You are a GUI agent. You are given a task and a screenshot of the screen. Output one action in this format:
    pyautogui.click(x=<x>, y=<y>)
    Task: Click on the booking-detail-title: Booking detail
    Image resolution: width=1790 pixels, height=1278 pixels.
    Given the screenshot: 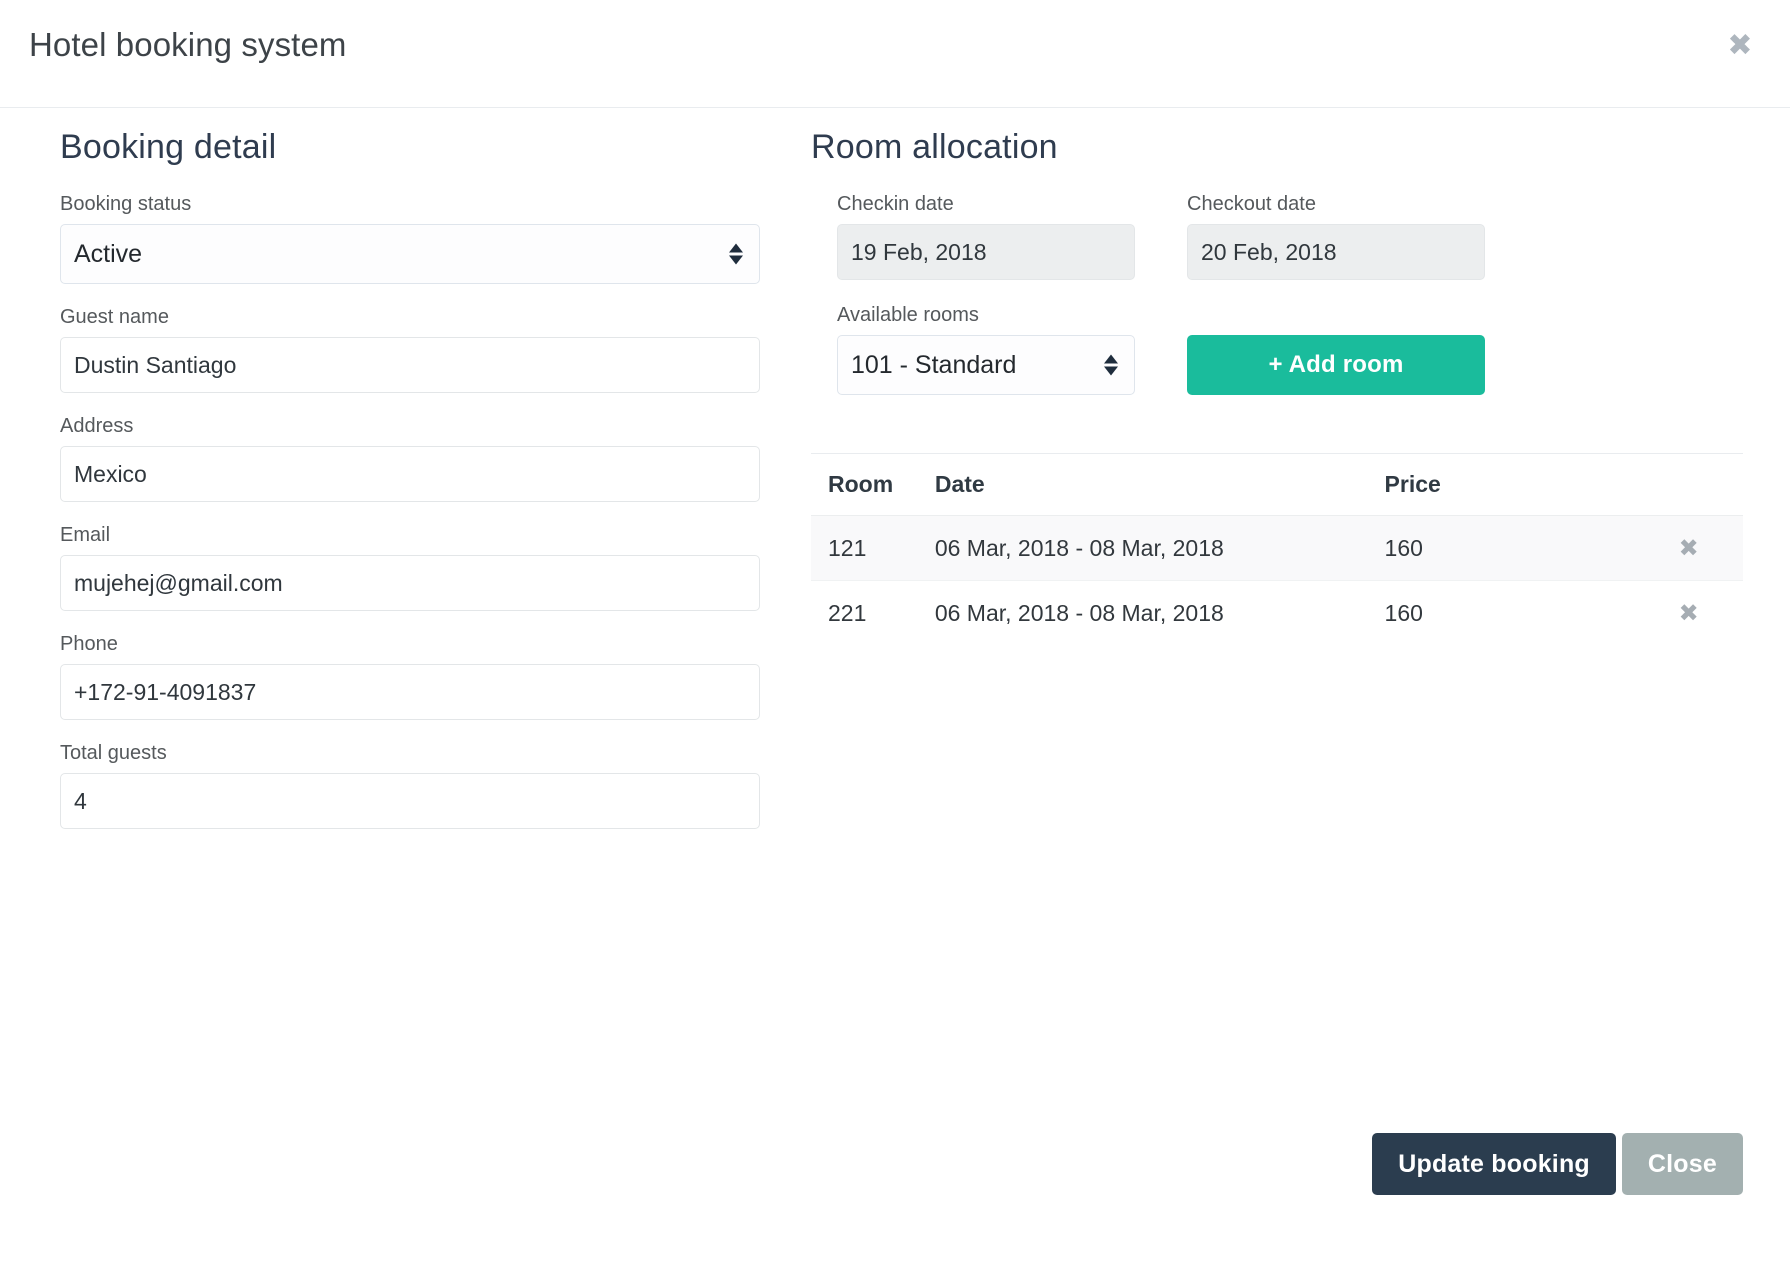 What is the action you would take?
    pyautogui.click(x=168, y=147)
    